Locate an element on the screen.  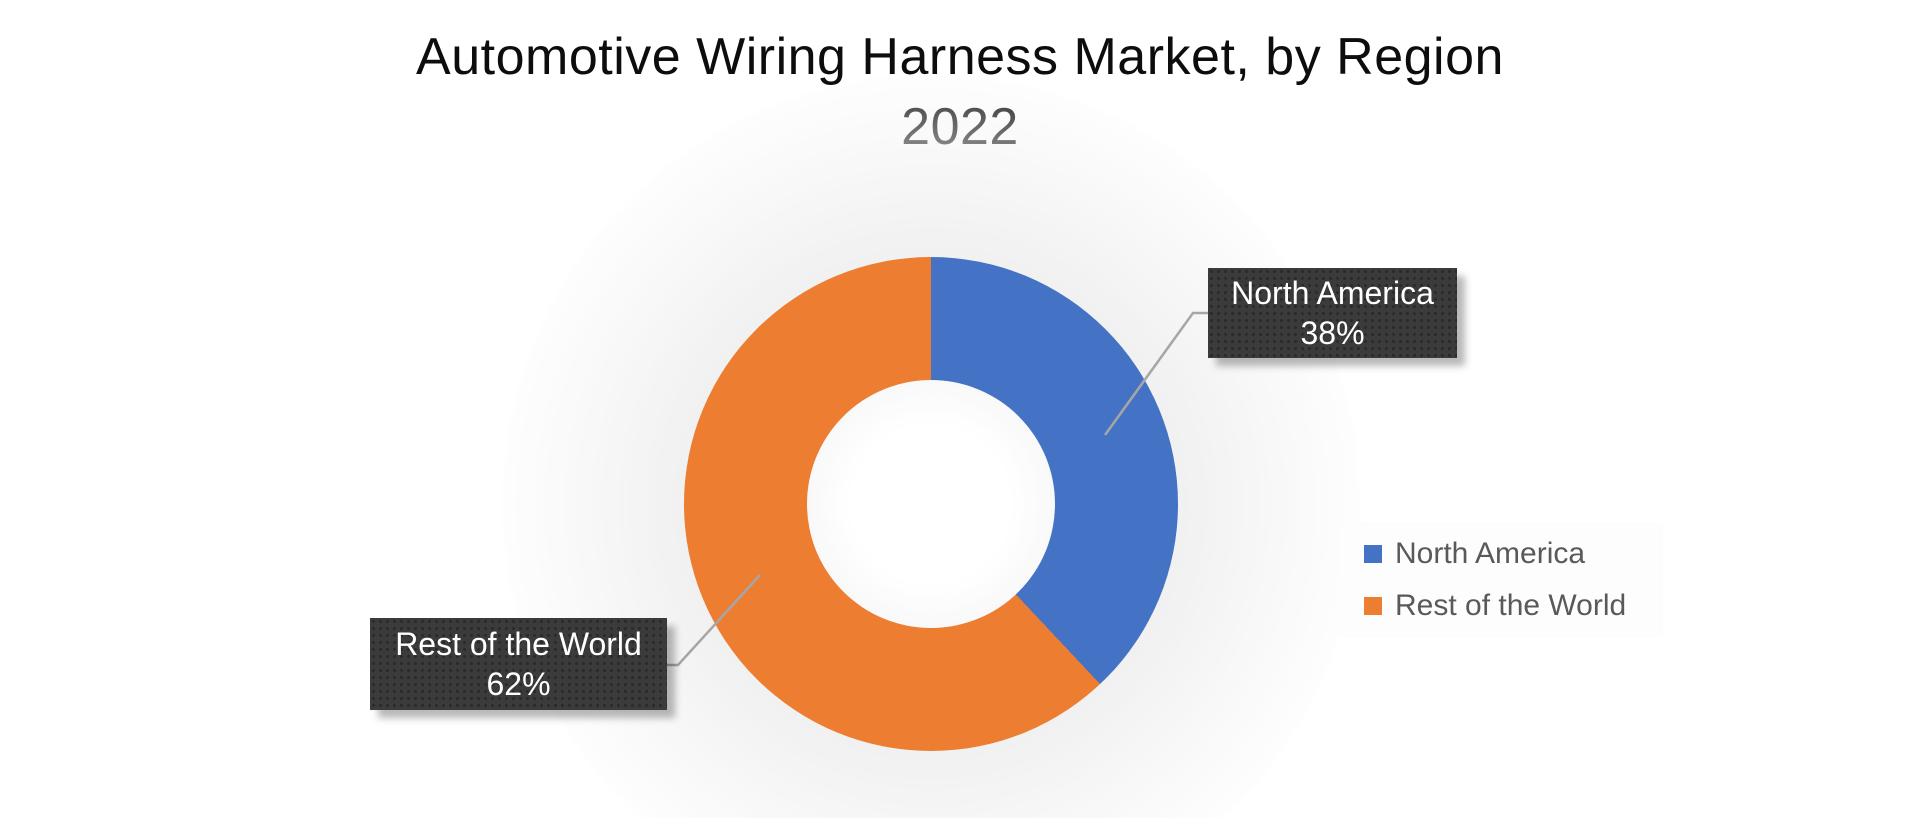
callout-rest-of-world-label: Rest of the World is located at coordinates (518, 644).